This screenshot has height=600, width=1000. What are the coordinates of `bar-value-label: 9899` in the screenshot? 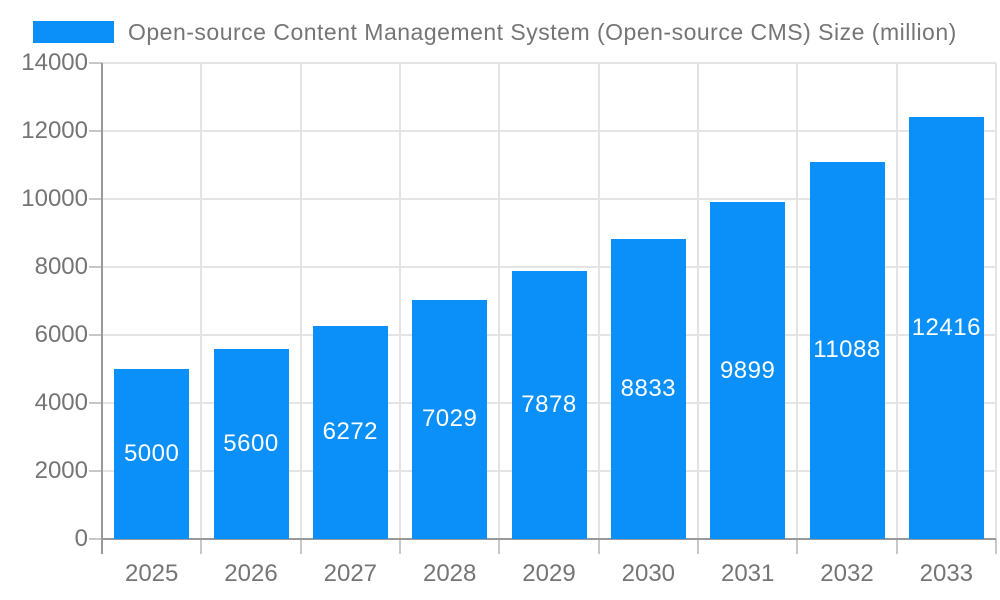 It's located at (747, 370).